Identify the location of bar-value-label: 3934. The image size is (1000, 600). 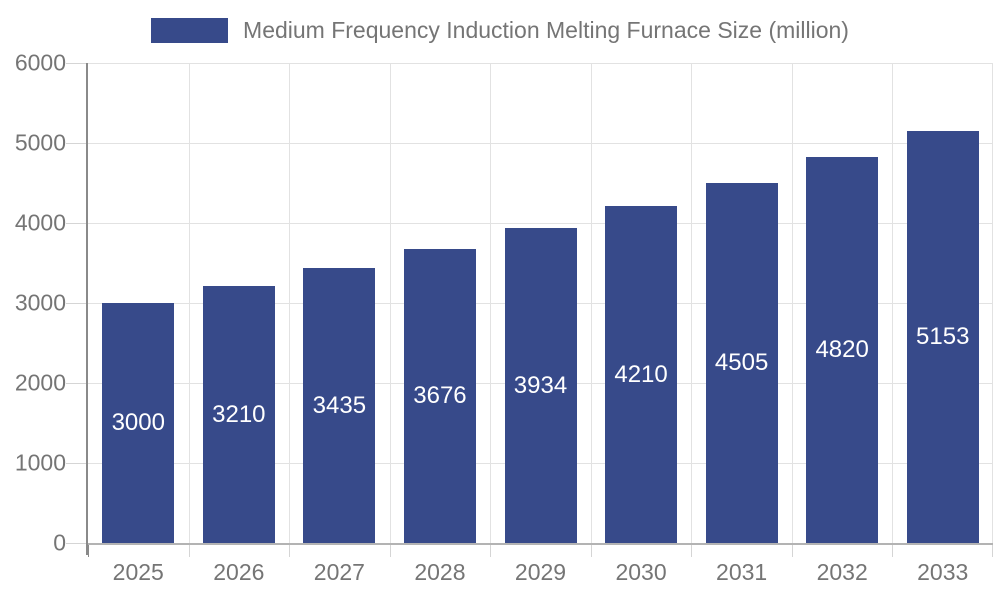
(540, 385).